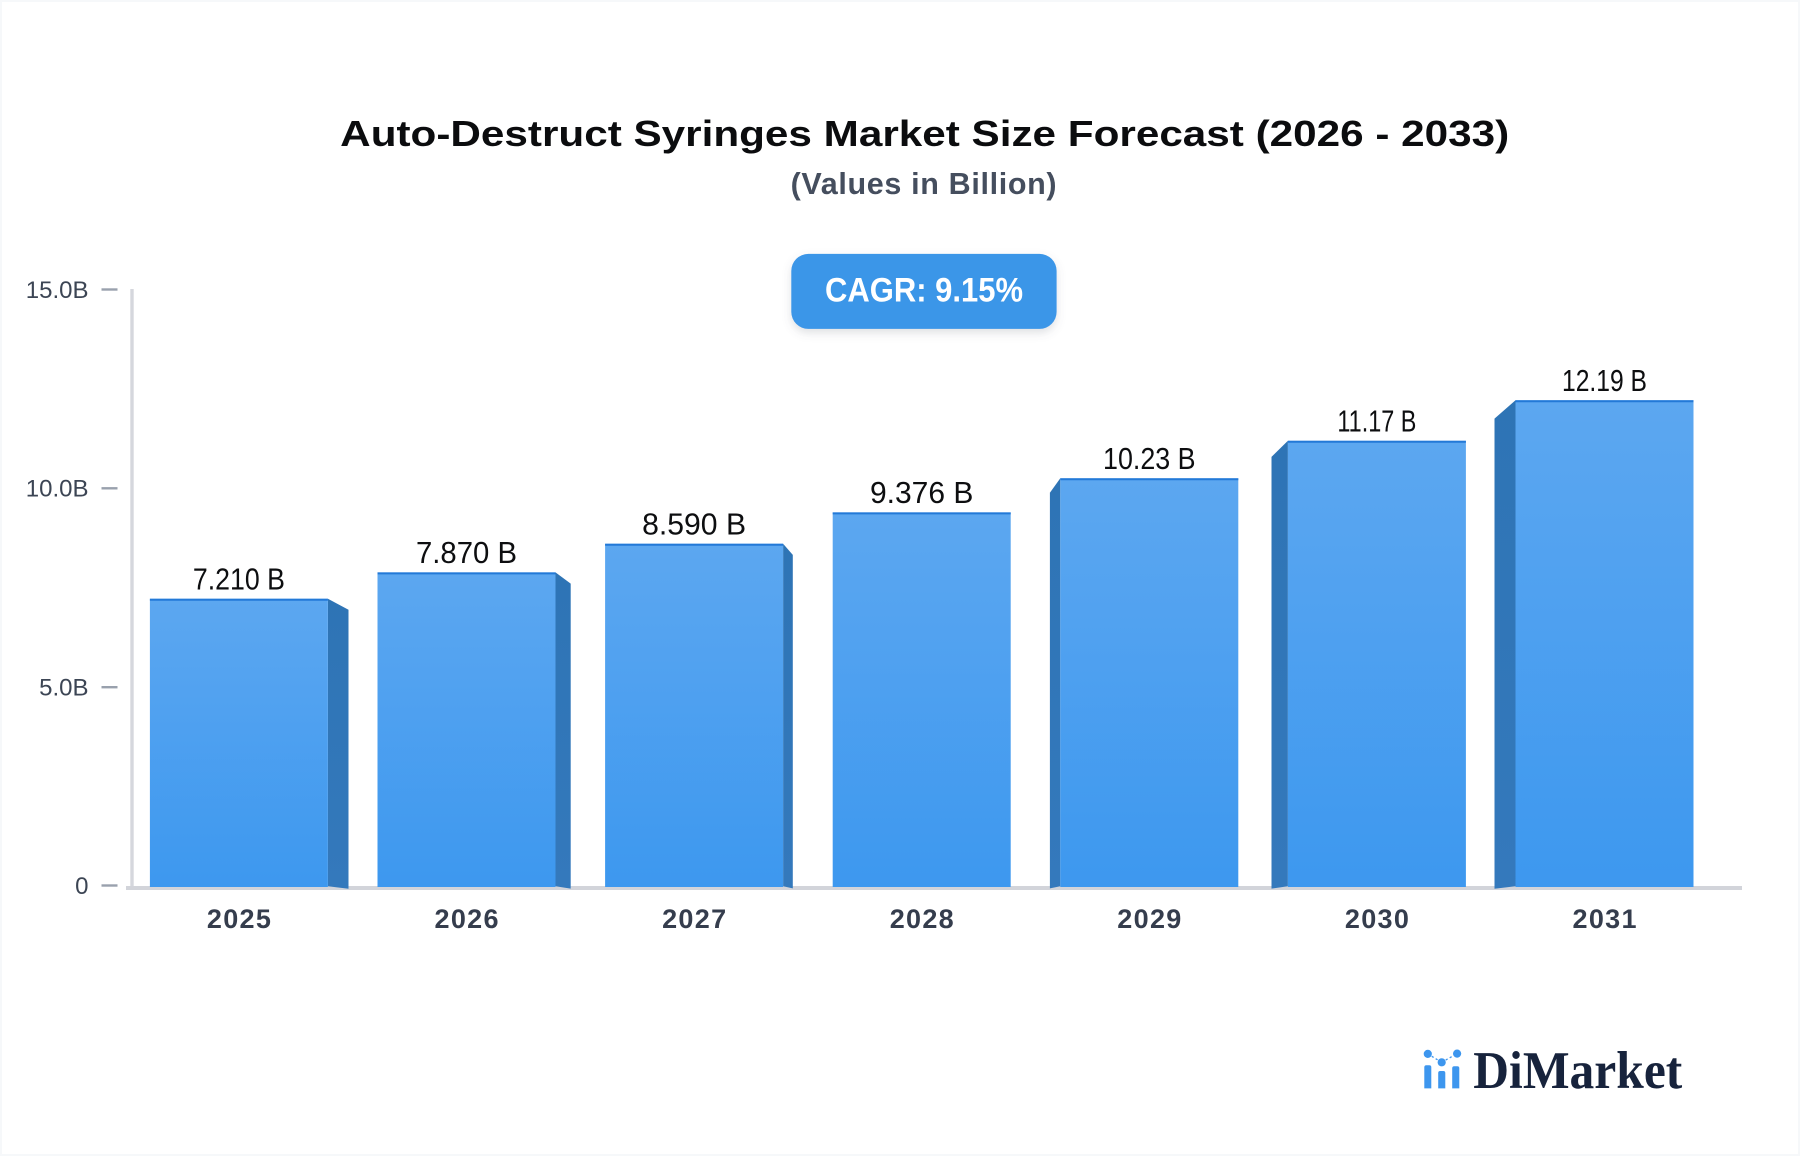  What do you see at coordinates (1604, 380) in the screenshot?
I see `svg-text: 12.19 B` at bounding box center [1604, 380].